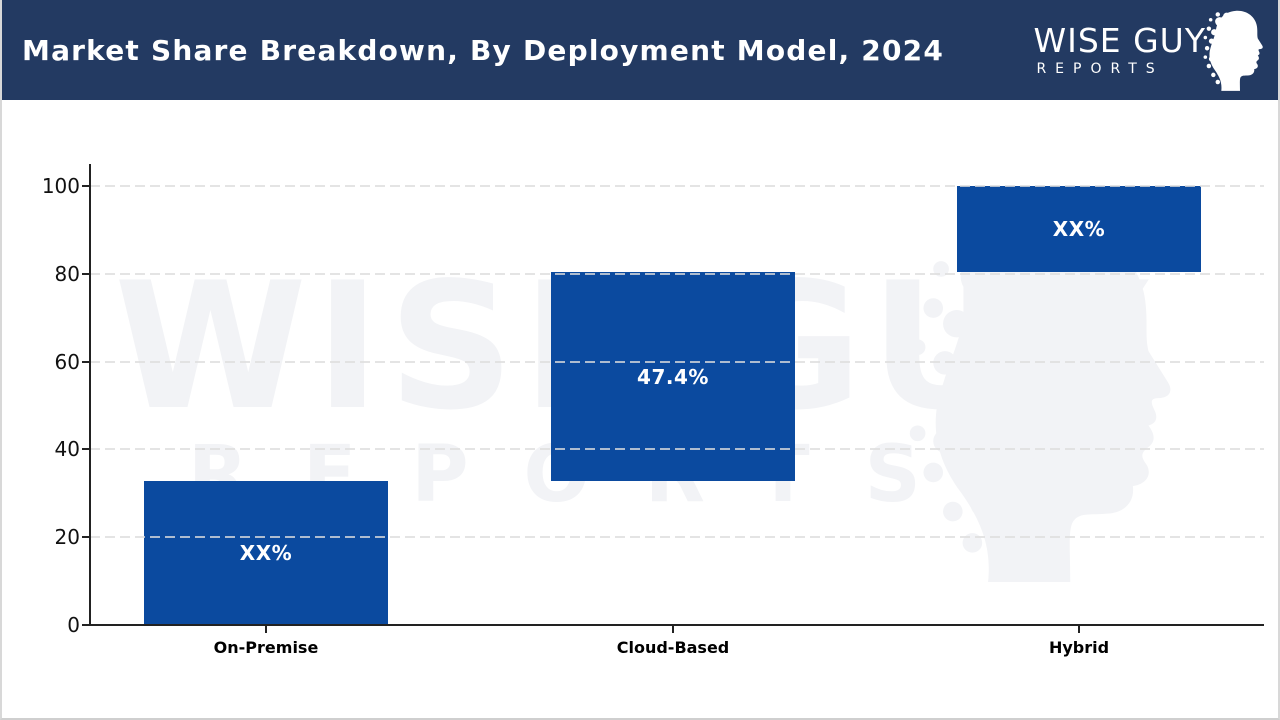  I want to click on x-axis-line, so click(676, 625).